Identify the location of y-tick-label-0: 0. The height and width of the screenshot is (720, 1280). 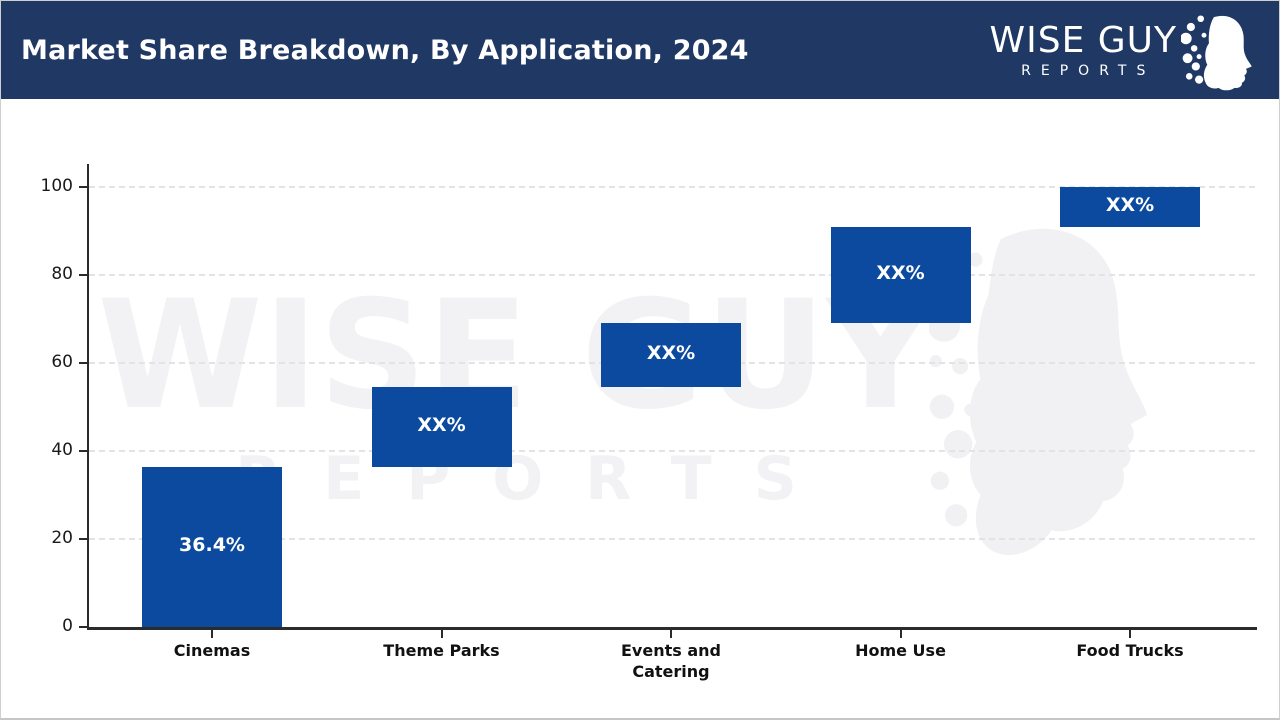
(67, 626).